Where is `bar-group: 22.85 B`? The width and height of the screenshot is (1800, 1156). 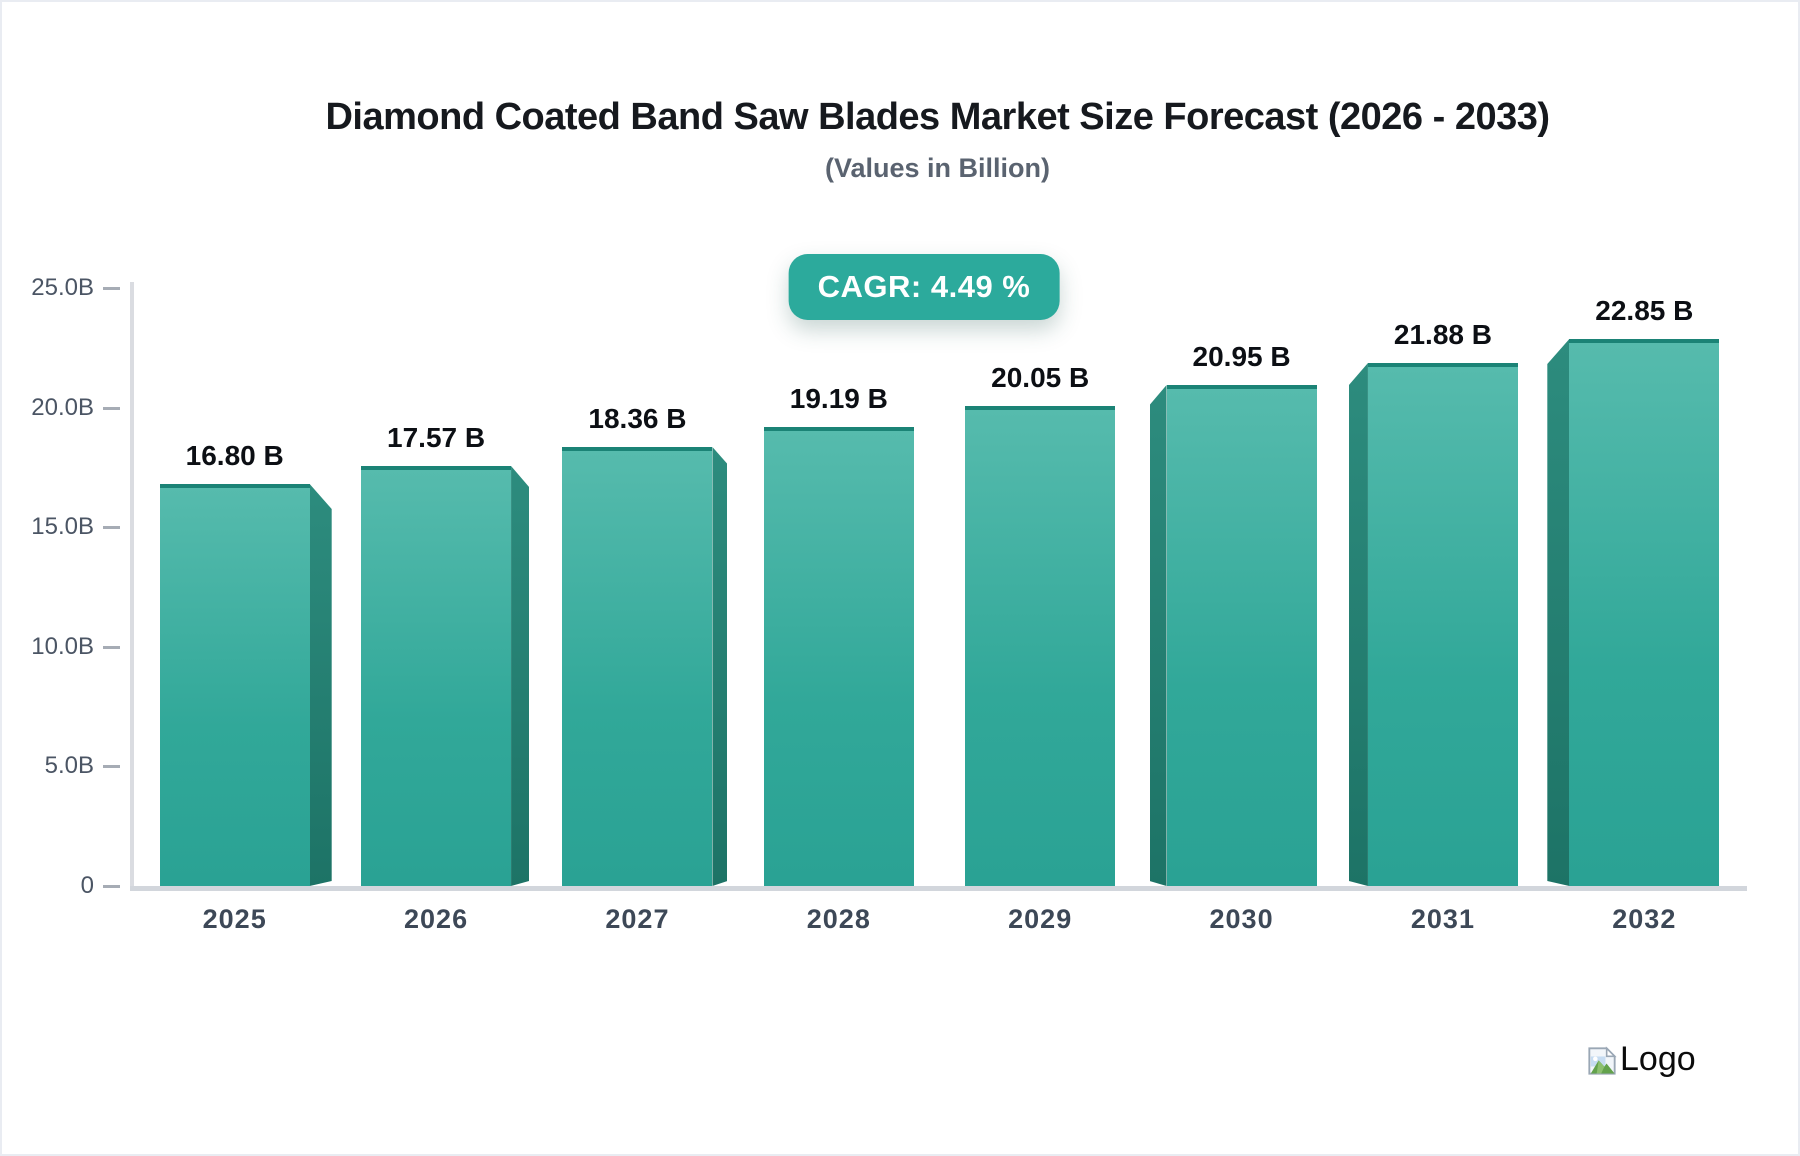 bar-group: 22.85 B is located at coordinates (1644, 587).